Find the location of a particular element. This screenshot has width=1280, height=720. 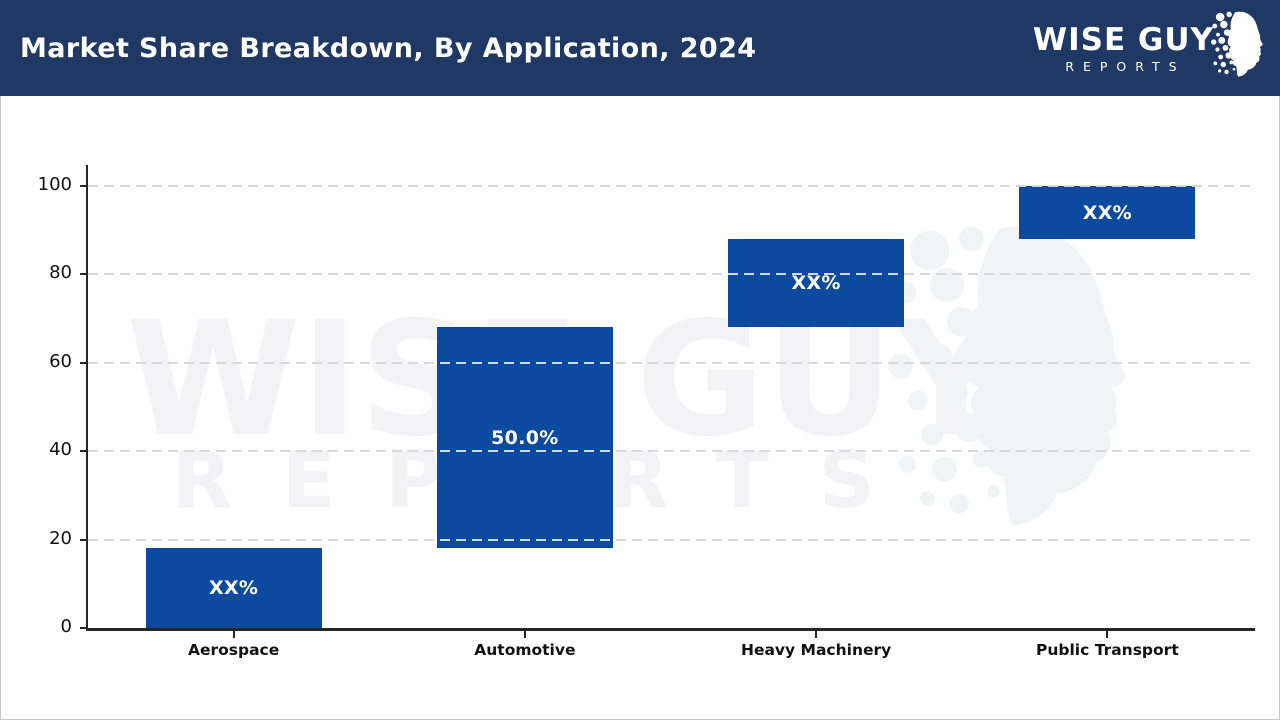

bar-public-transport is located at coordinates (1107, 213).